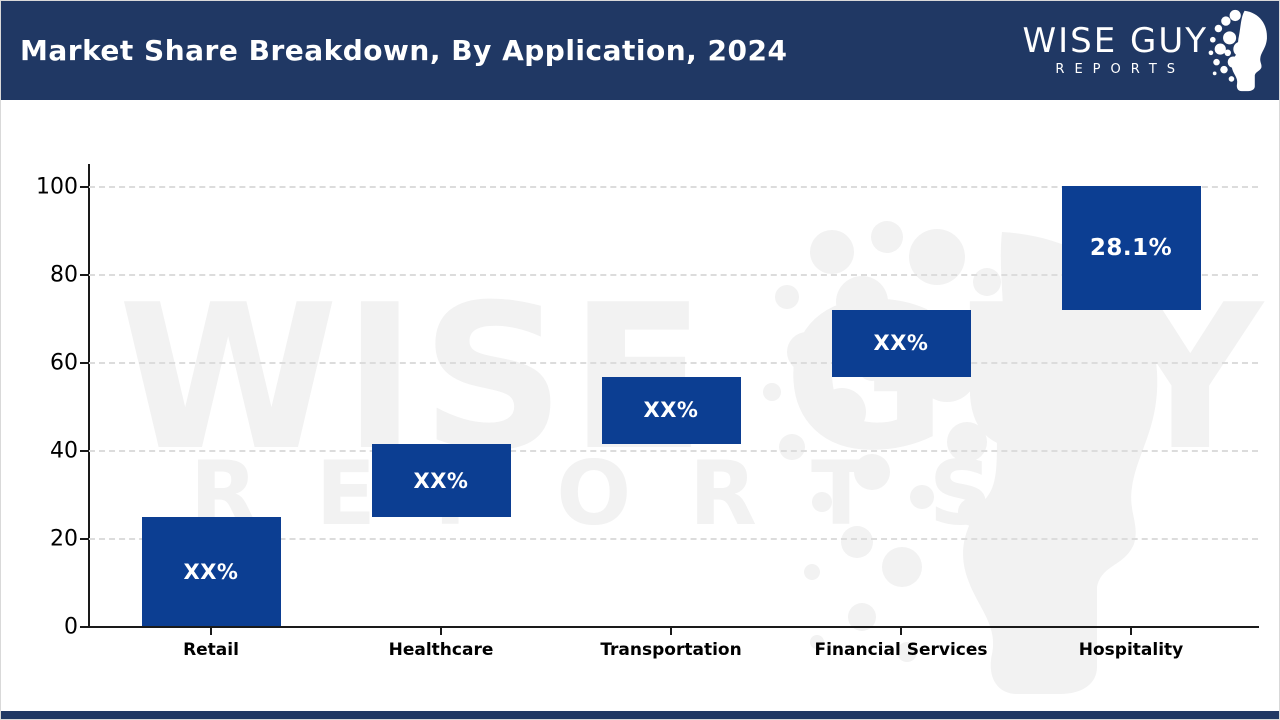 The height and width of the screenshot is (720, 1280). Describe the element at coordinates (1115, 41) in the screenshot. I see `logo-wordmark: WISE GUY` at that location.